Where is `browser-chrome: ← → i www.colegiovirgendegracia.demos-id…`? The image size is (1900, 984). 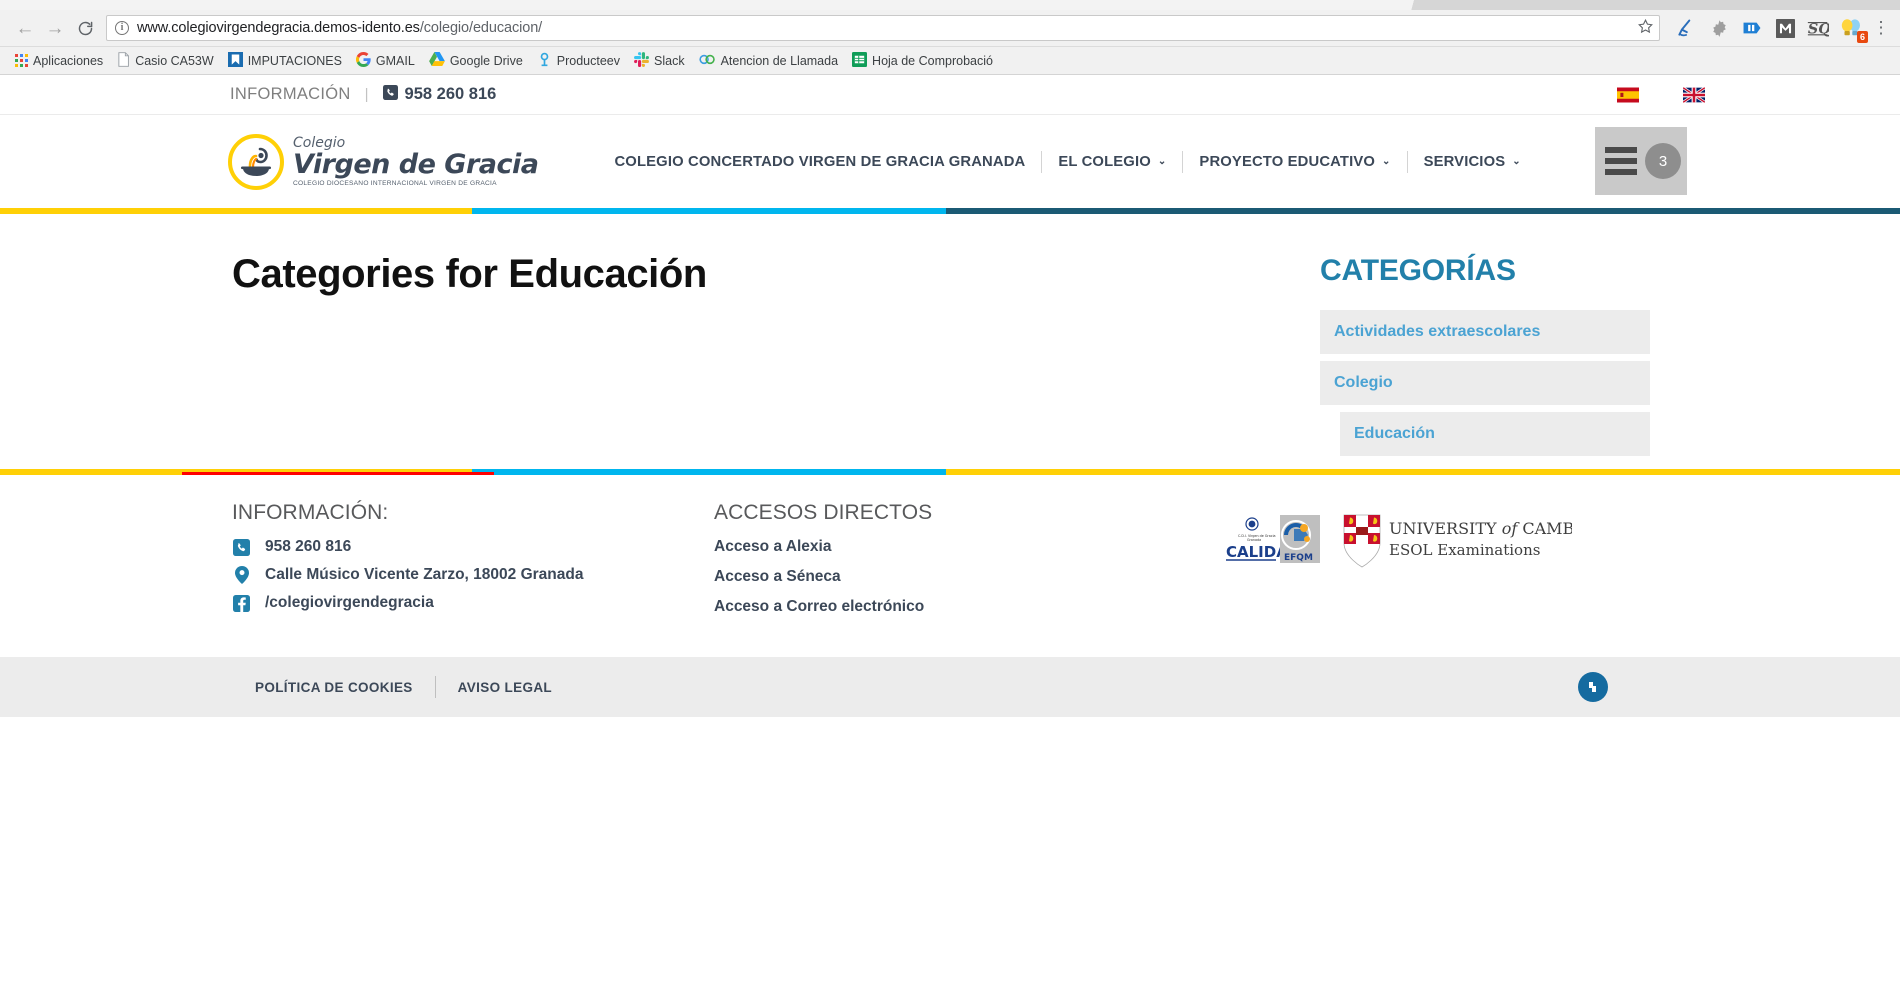
browser-chrome: ← → i www.colegiovirgendegracia.demos-id… is located at coordinates (950, 37).